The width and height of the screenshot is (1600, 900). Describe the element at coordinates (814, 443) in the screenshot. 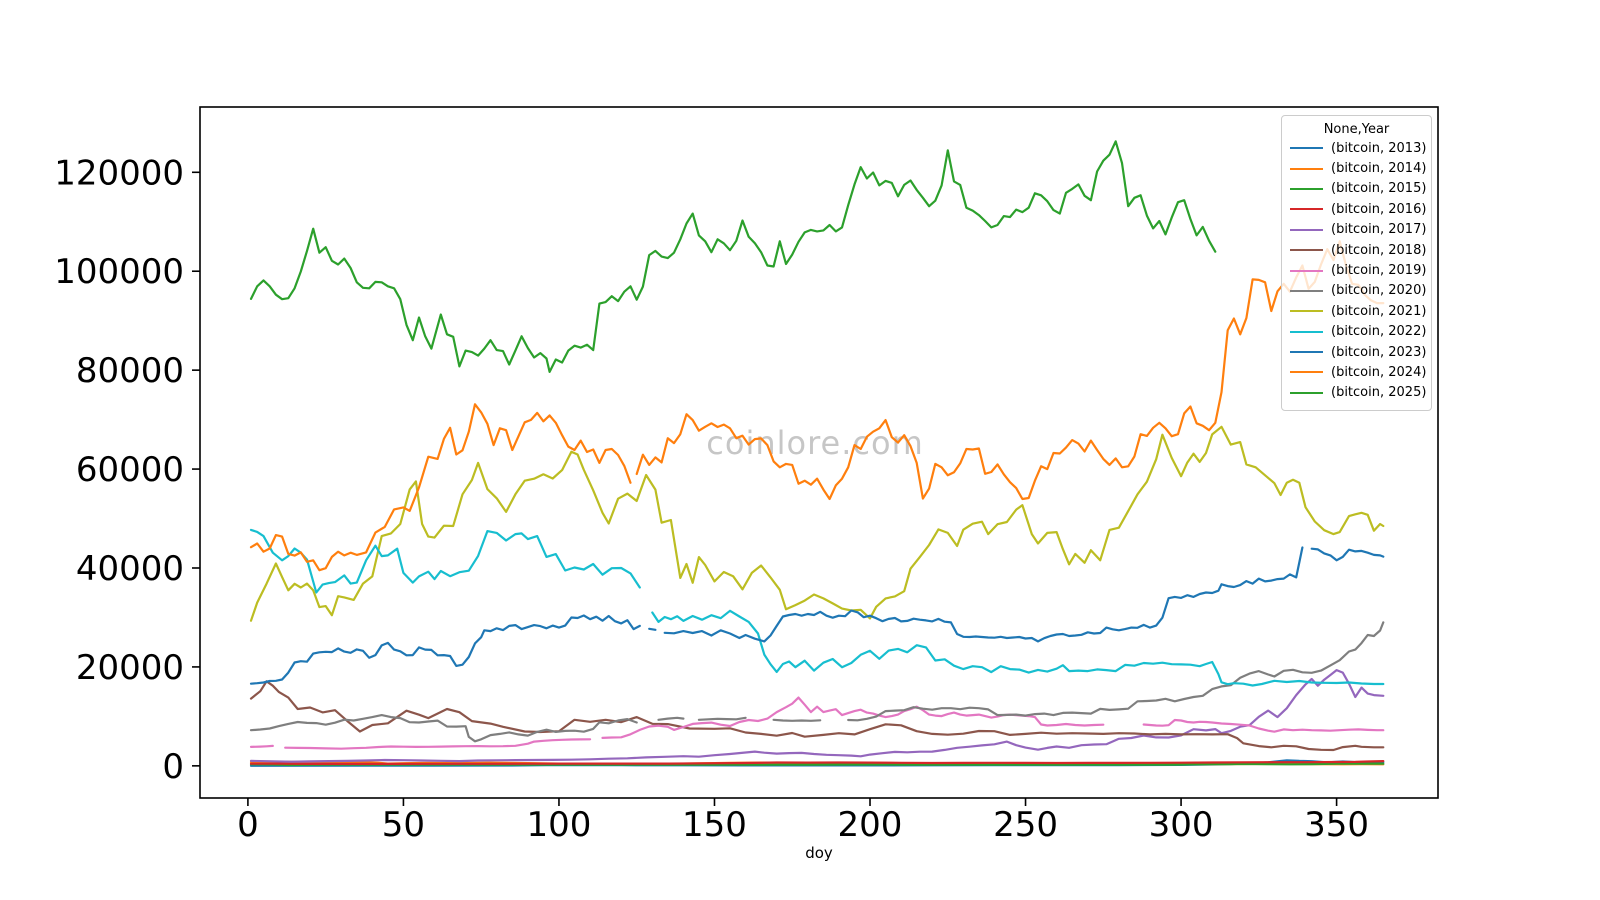

I see `watermark-text: coinlore.com` at that location.